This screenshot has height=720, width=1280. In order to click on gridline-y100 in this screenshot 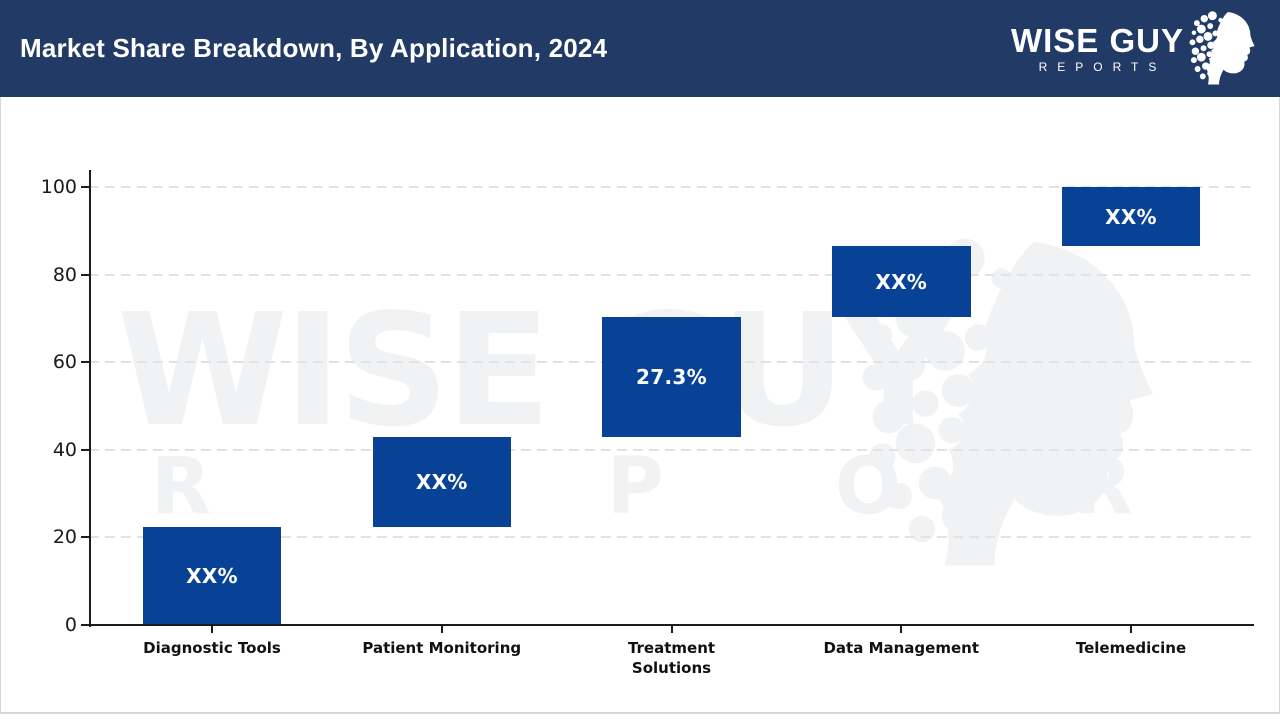, I will do `click(671, 187)`.